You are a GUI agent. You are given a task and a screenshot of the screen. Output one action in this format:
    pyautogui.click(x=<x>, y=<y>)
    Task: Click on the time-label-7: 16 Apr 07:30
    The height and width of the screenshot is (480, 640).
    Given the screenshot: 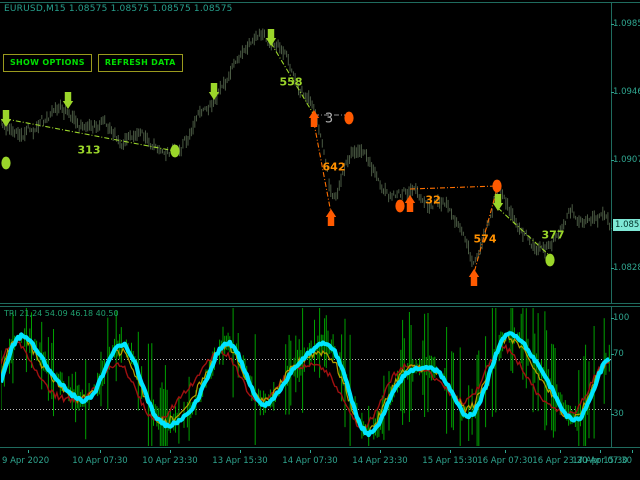 What is the action you would take?
    pyautogui.click(x=505, y=461)
    